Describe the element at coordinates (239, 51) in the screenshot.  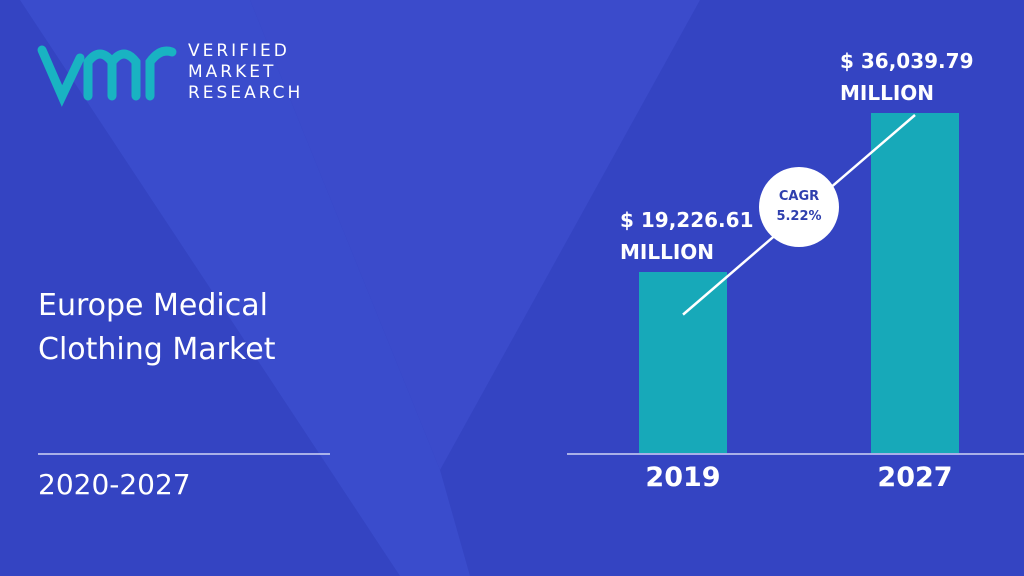
I see `logo-text: VERIFIED` at that location.